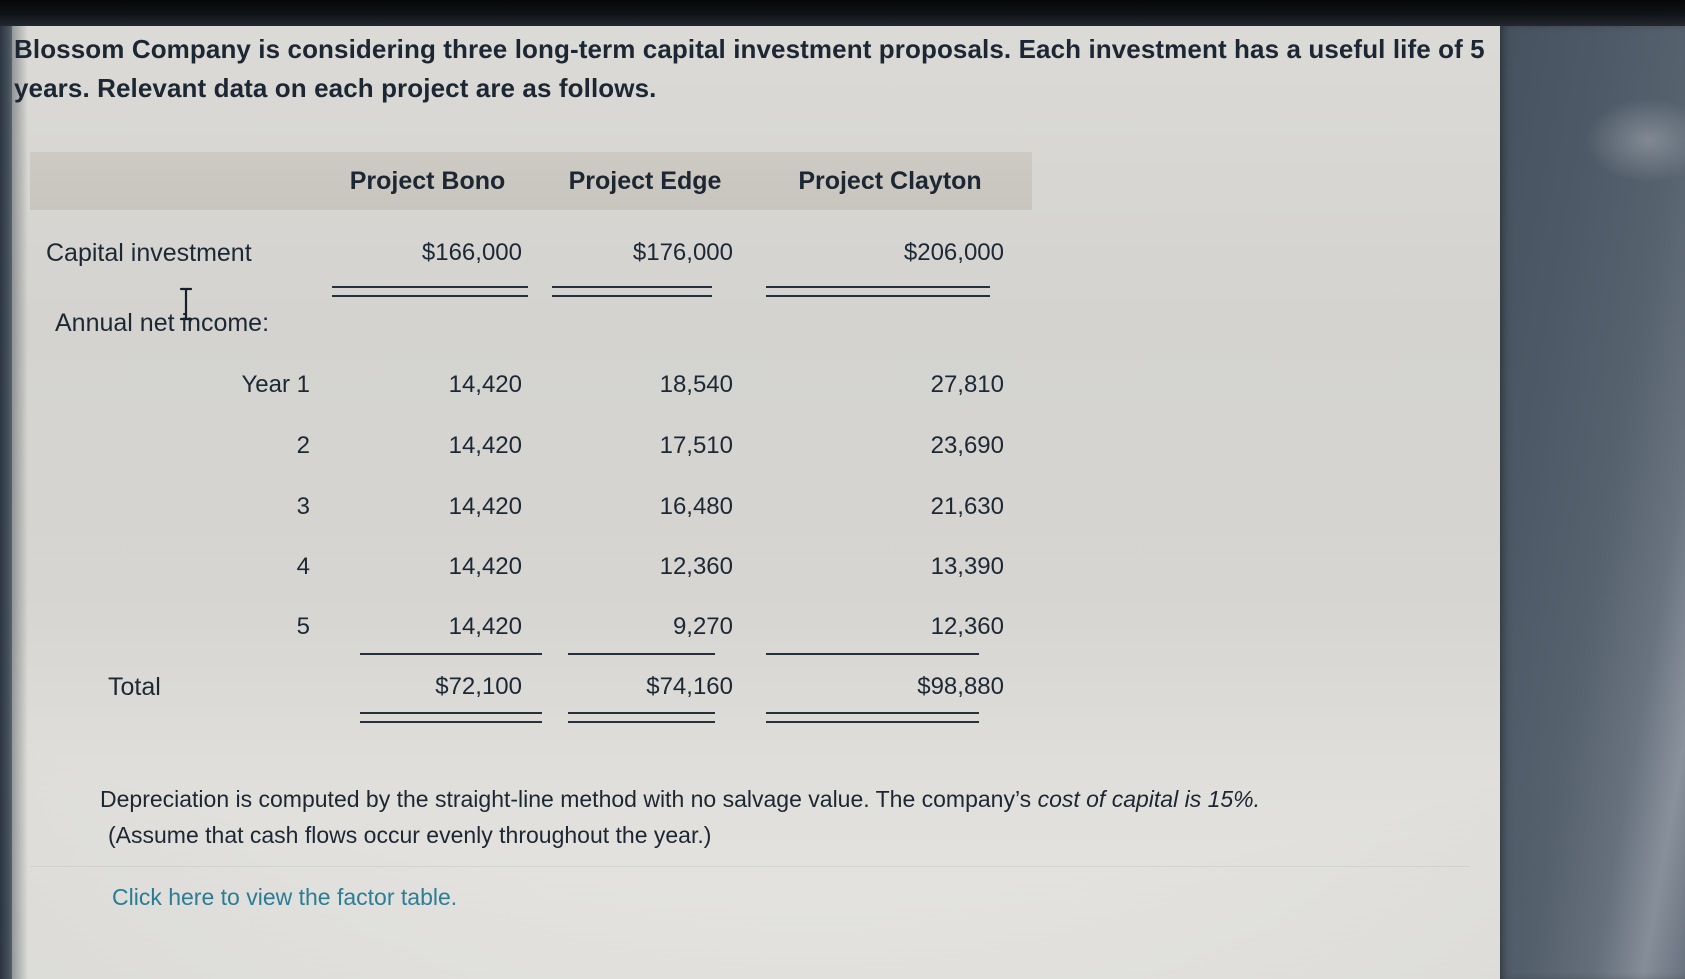  Describe the element at coordinates (275, 384) in the screenshot. I see `year-row-label: Year 1` at that location.